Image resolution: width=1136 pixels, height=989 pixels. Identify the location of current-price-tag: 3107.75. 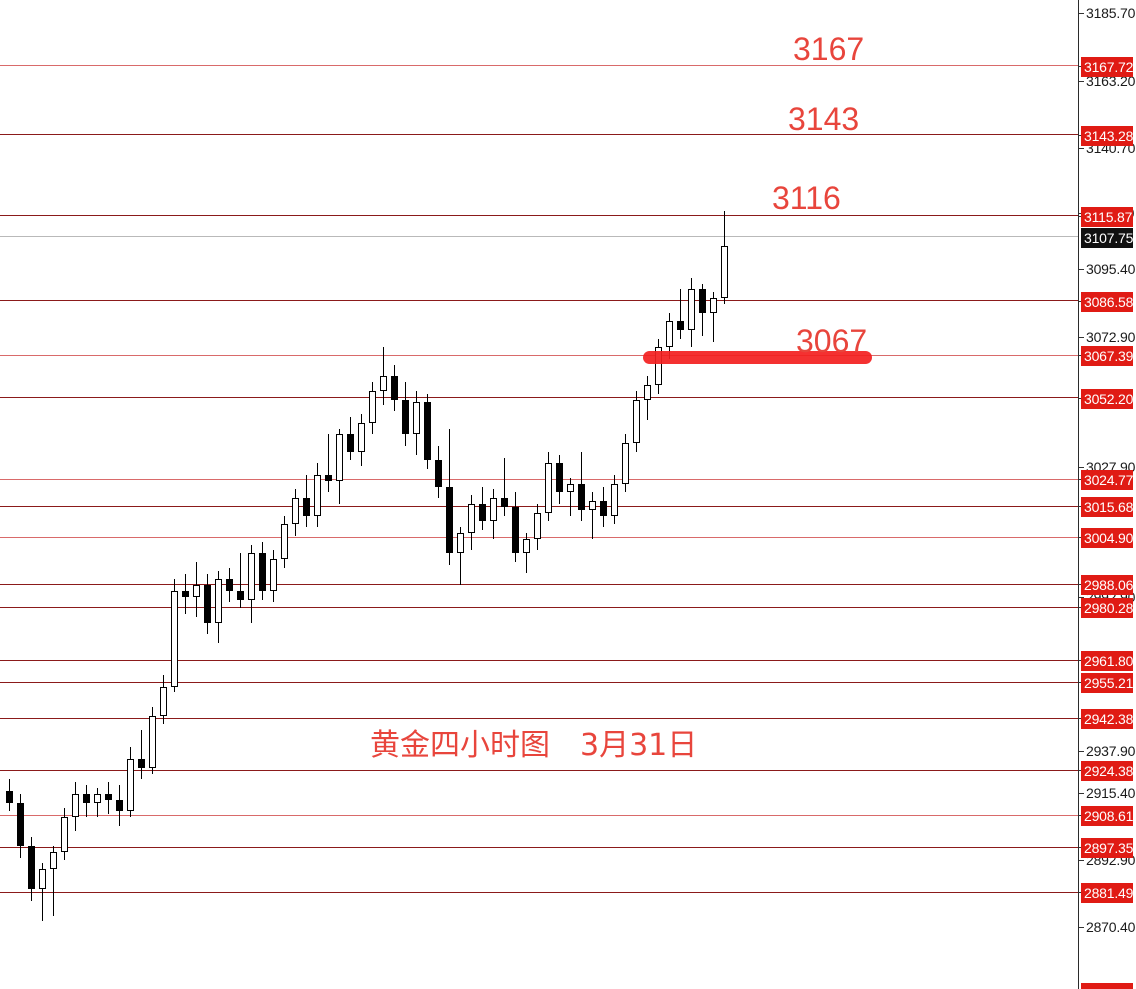
(1107, 238).